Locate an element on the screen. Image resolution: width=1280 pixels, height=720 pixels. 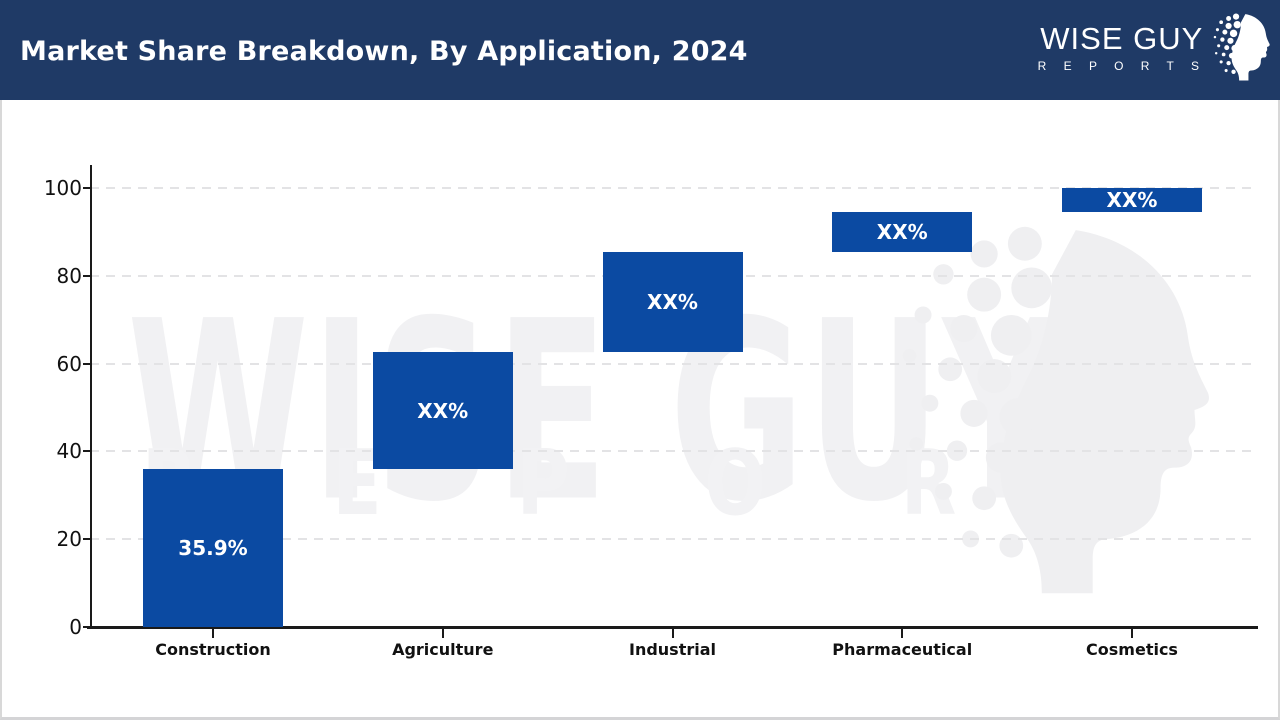
y-tick-label: 40 is located at coordinates (69, 451).